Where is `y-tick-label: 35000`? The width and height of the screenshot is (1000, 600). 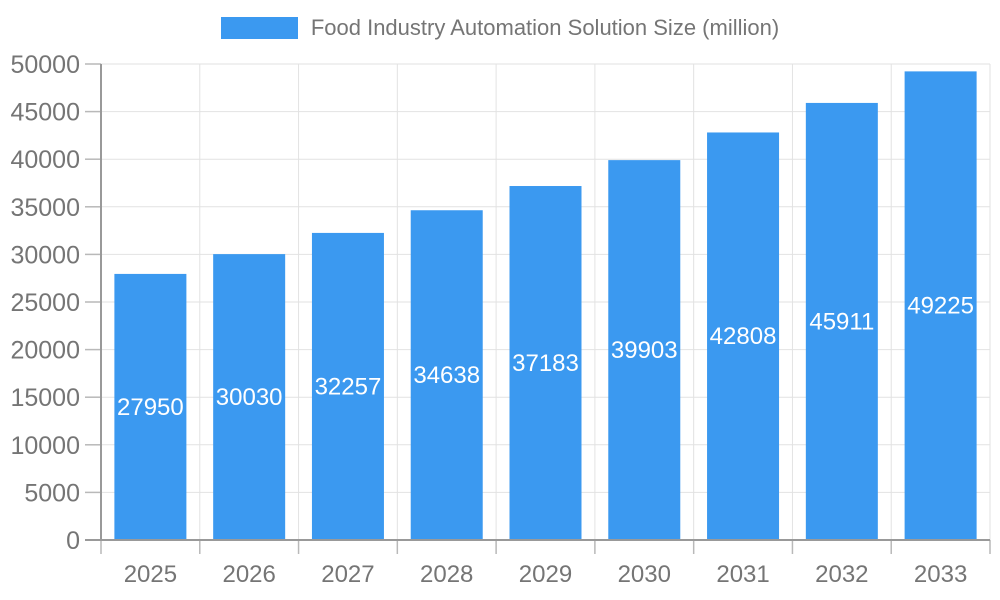 y-tick-label: 35000 is located at coordinates (45, 208).